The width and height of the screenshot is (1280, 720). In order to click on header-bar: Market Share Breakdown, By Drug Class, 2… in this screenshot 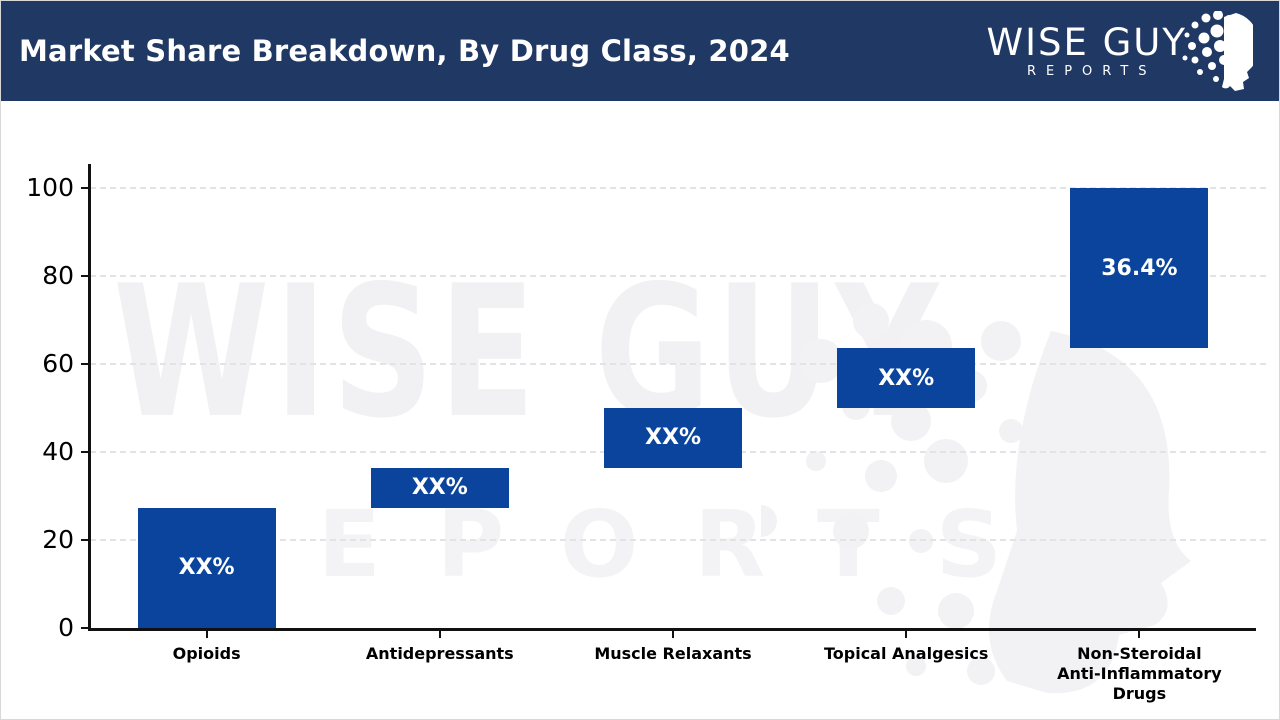, I will do `click(640, 51)`.